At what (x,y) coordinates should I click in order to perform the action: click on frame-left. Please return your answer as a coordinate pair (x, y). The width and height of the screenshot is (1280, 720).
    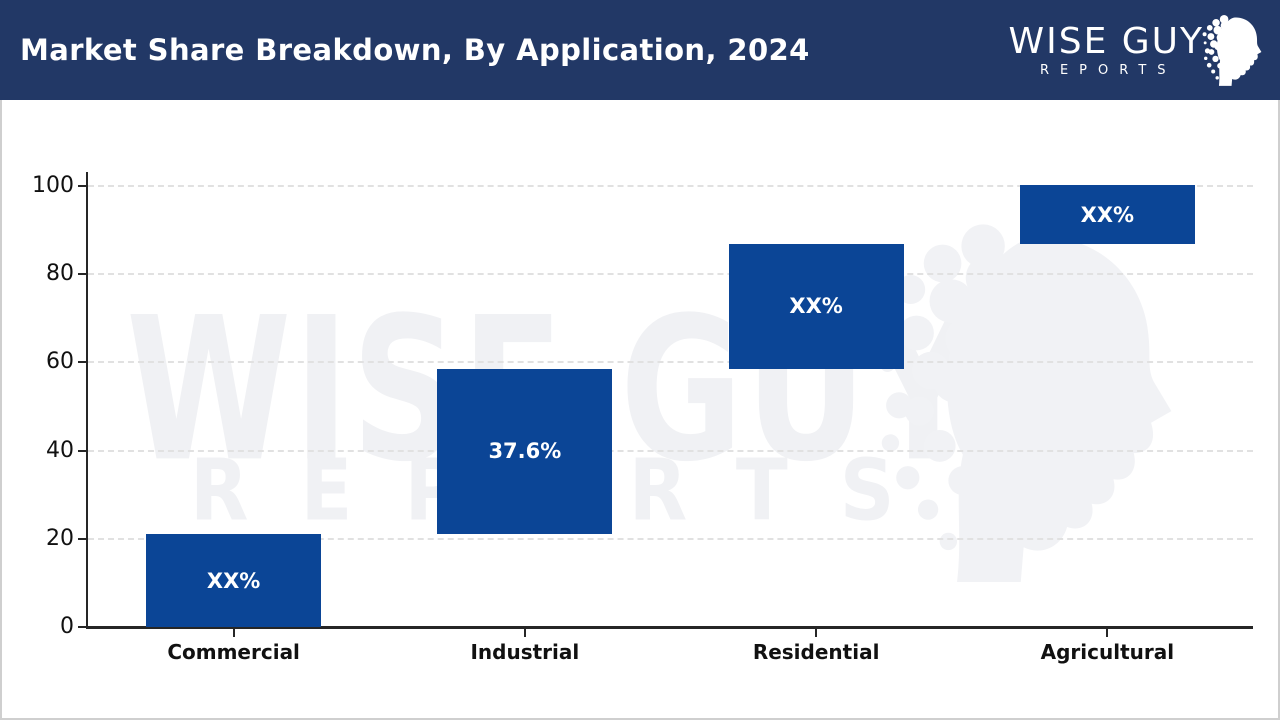
    Looking at the image, I should click on (1, 410).